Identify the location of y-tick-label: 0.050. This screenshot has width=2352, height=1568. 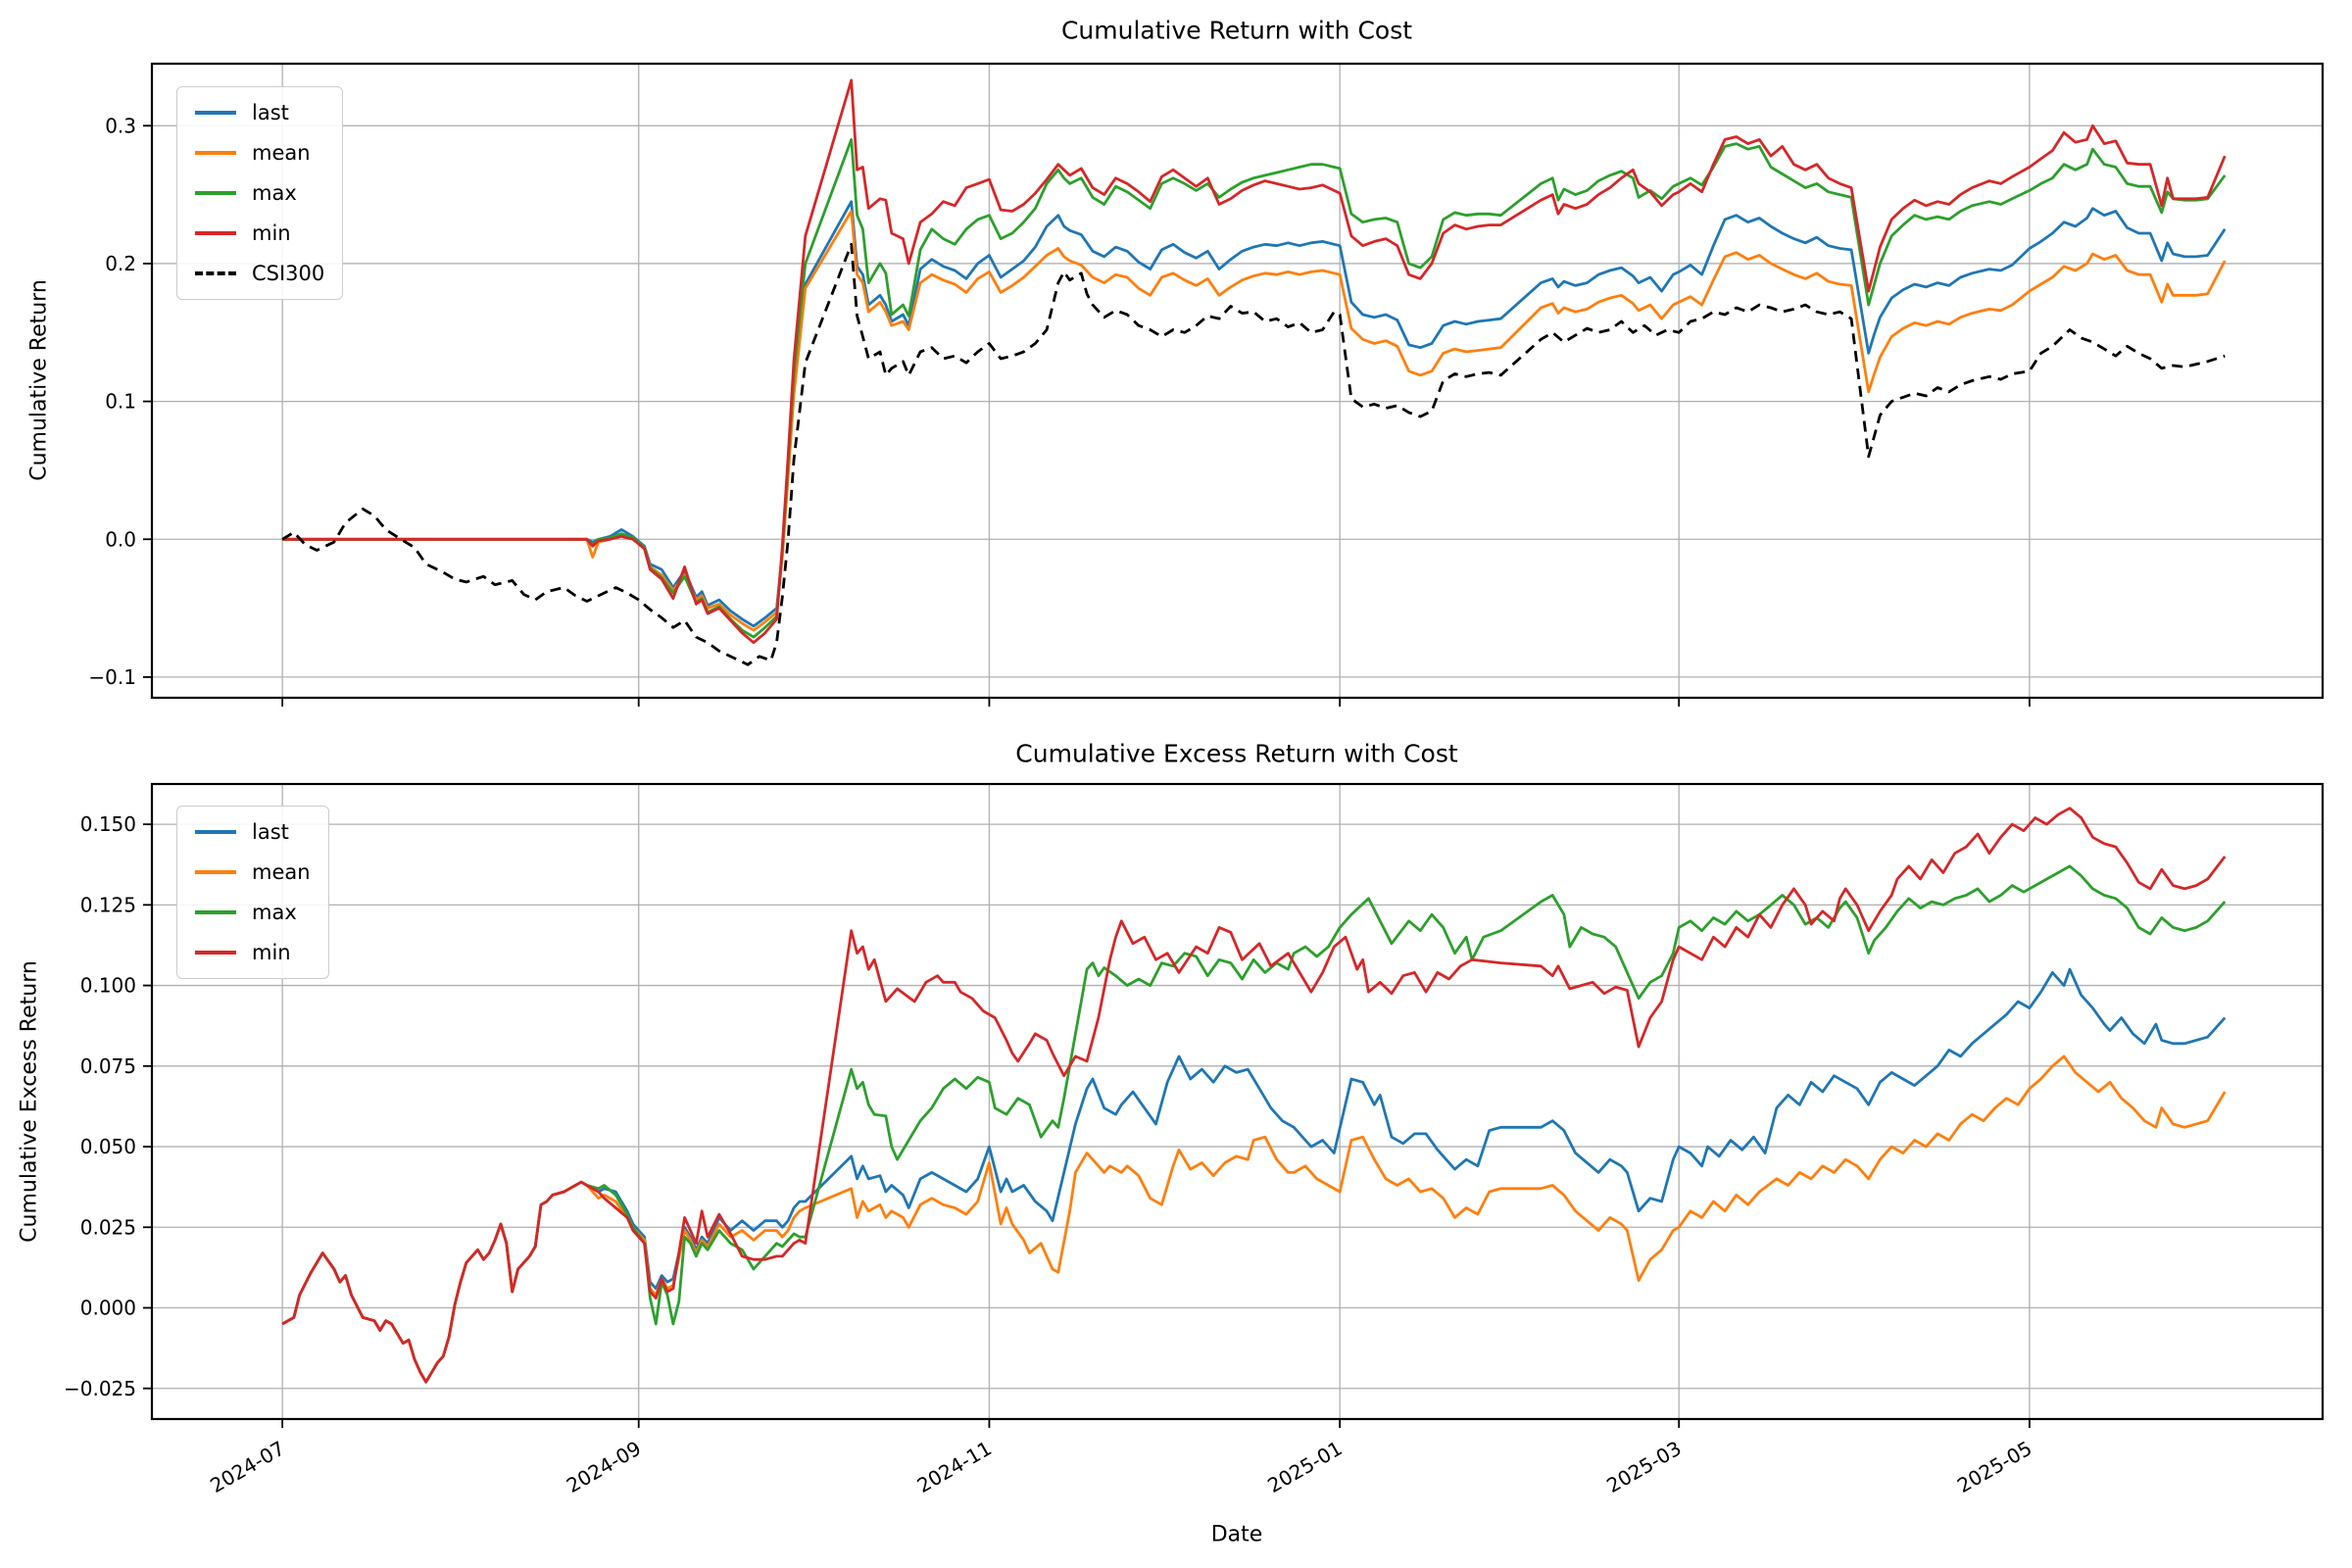
(108, 1146).